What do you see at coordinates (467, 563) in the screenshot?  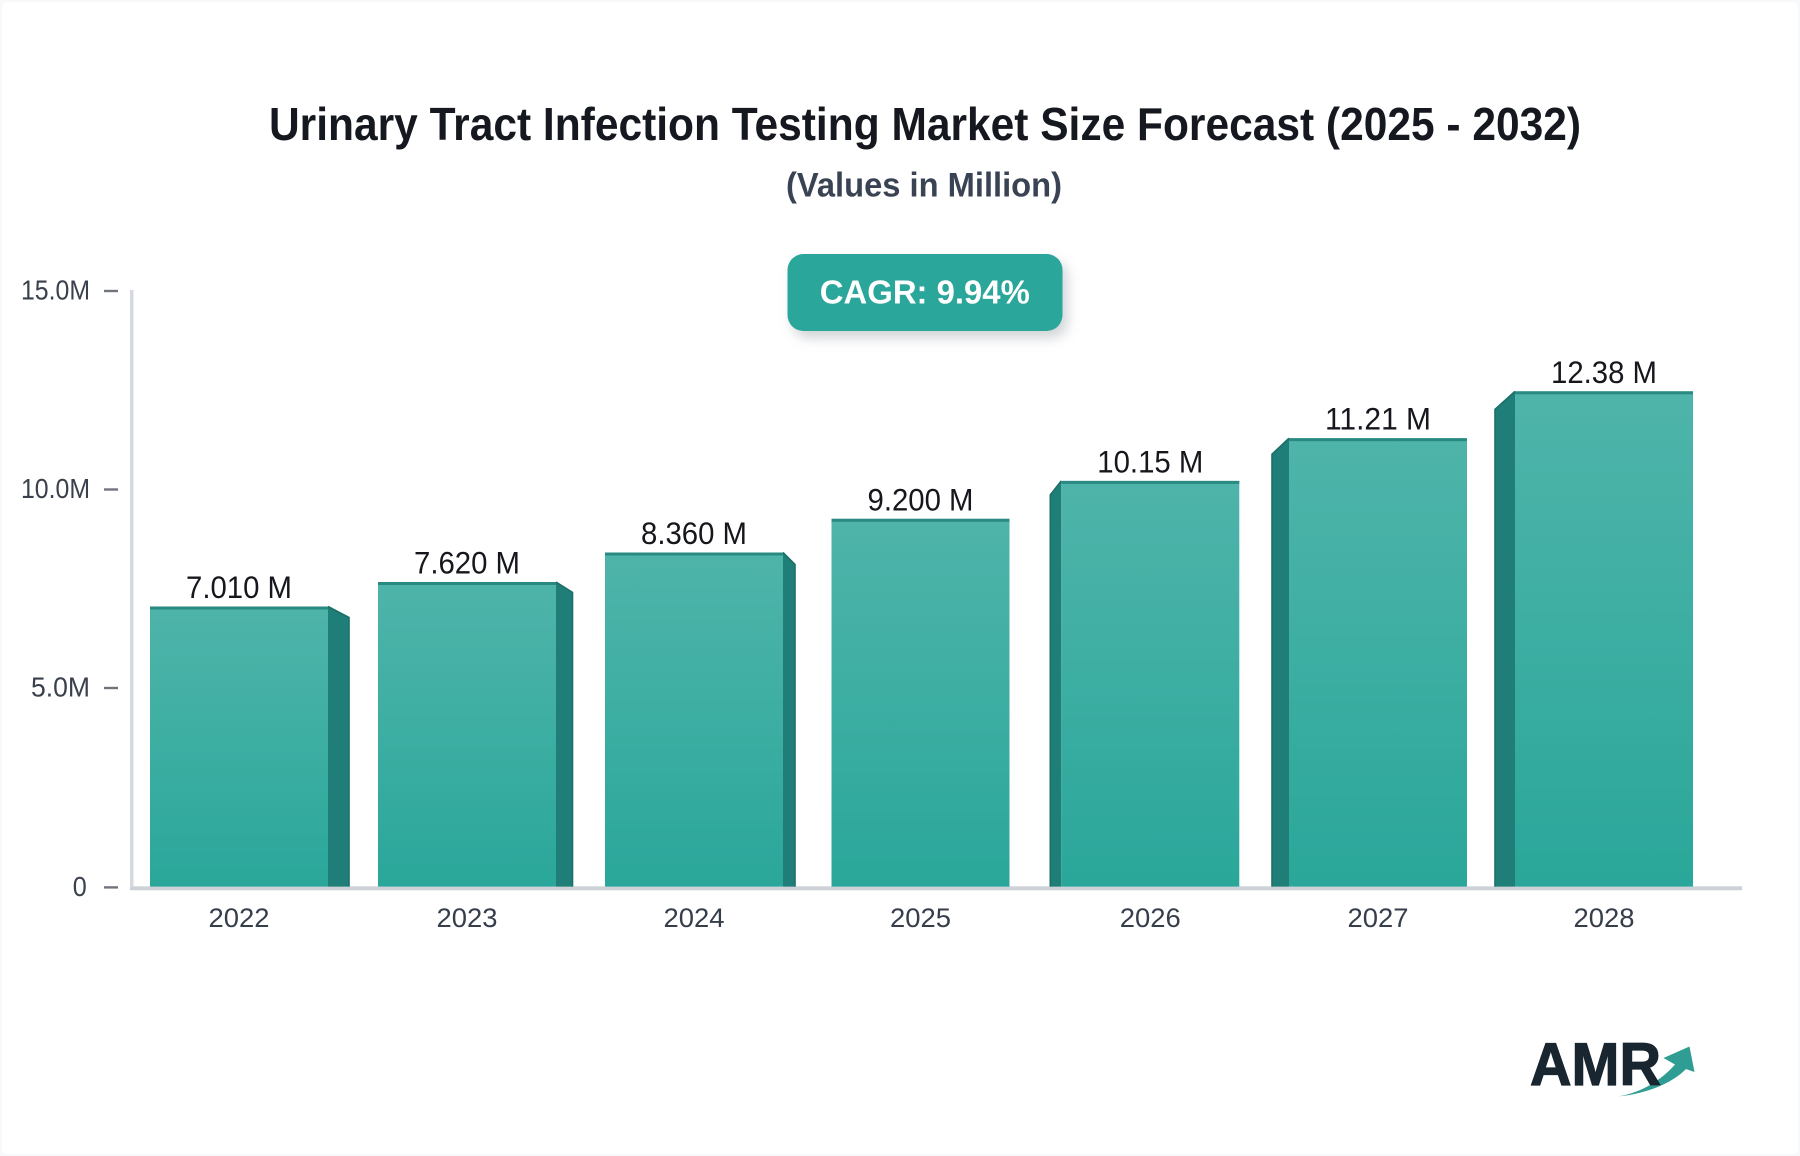 I see `svg-text: 7.620 M` at bounding box center [467, 563].